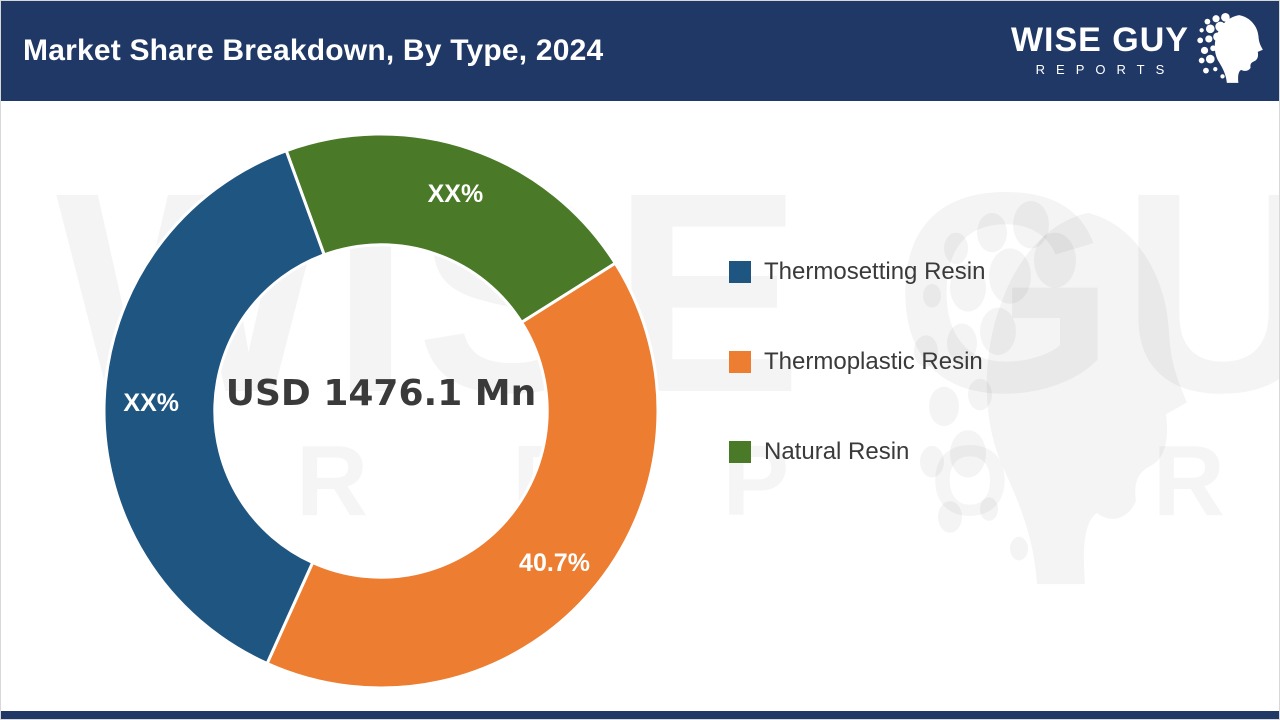 The image size is (1280, 720). I want to click on logo-face-icon, so click(1229, 49).